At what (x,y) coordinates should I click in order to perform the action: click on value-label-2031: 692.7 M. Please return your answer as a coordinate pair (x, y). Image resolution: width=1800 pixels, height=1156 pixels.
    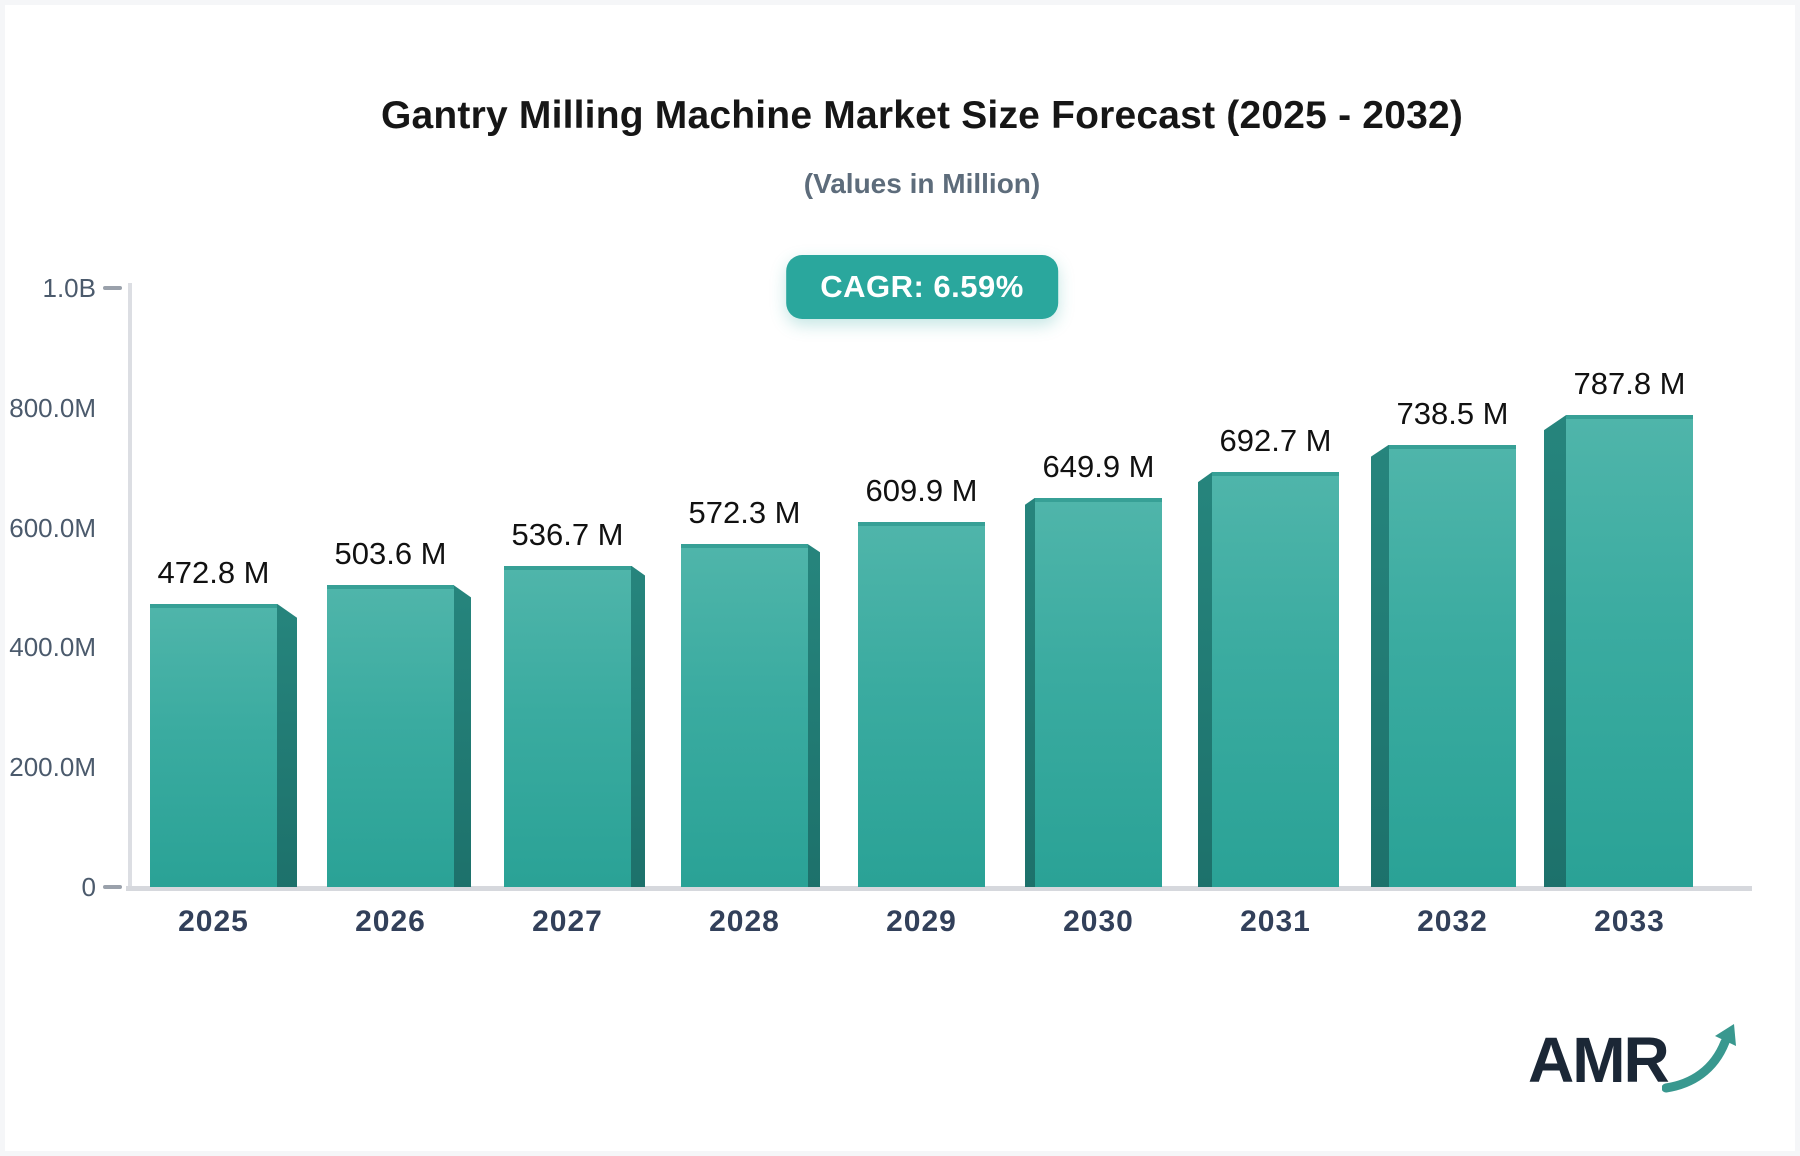
    Looking at the image, I should click on (1275, 441).